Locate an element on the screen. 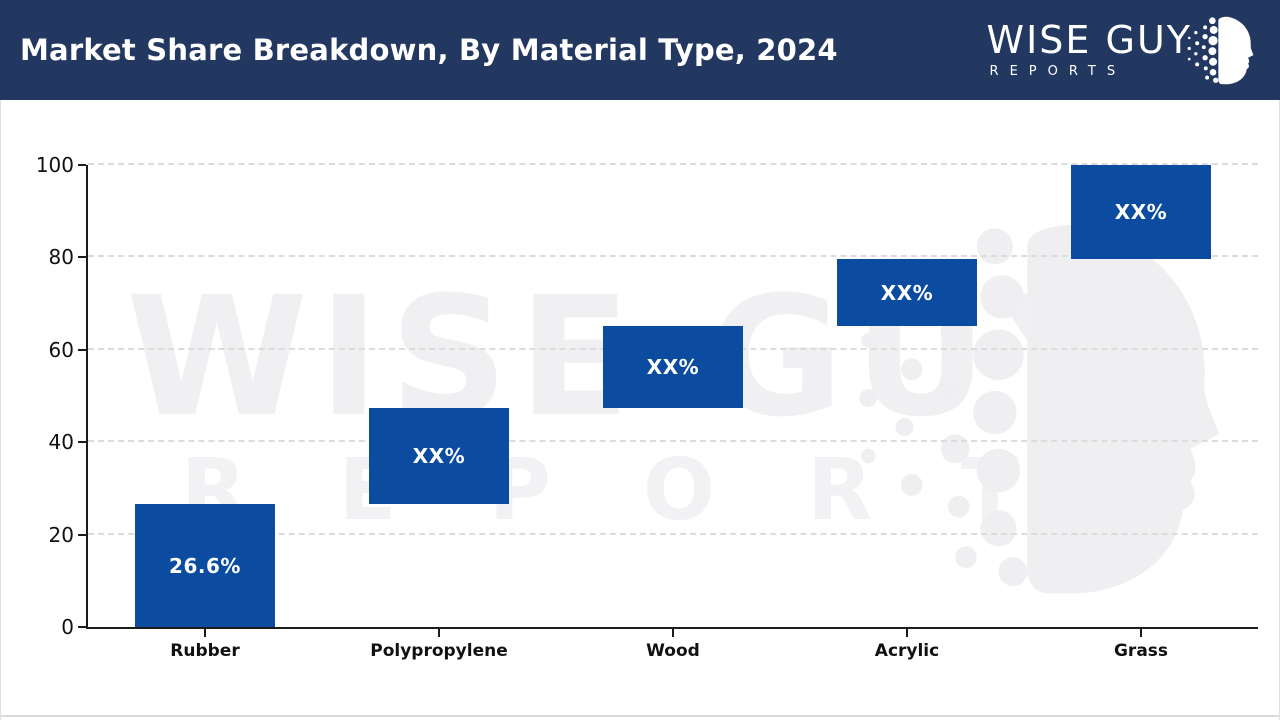 The height and width of the screenshot is (720, 1280). bar-wood: XX% is located at coordinates (673, 366).